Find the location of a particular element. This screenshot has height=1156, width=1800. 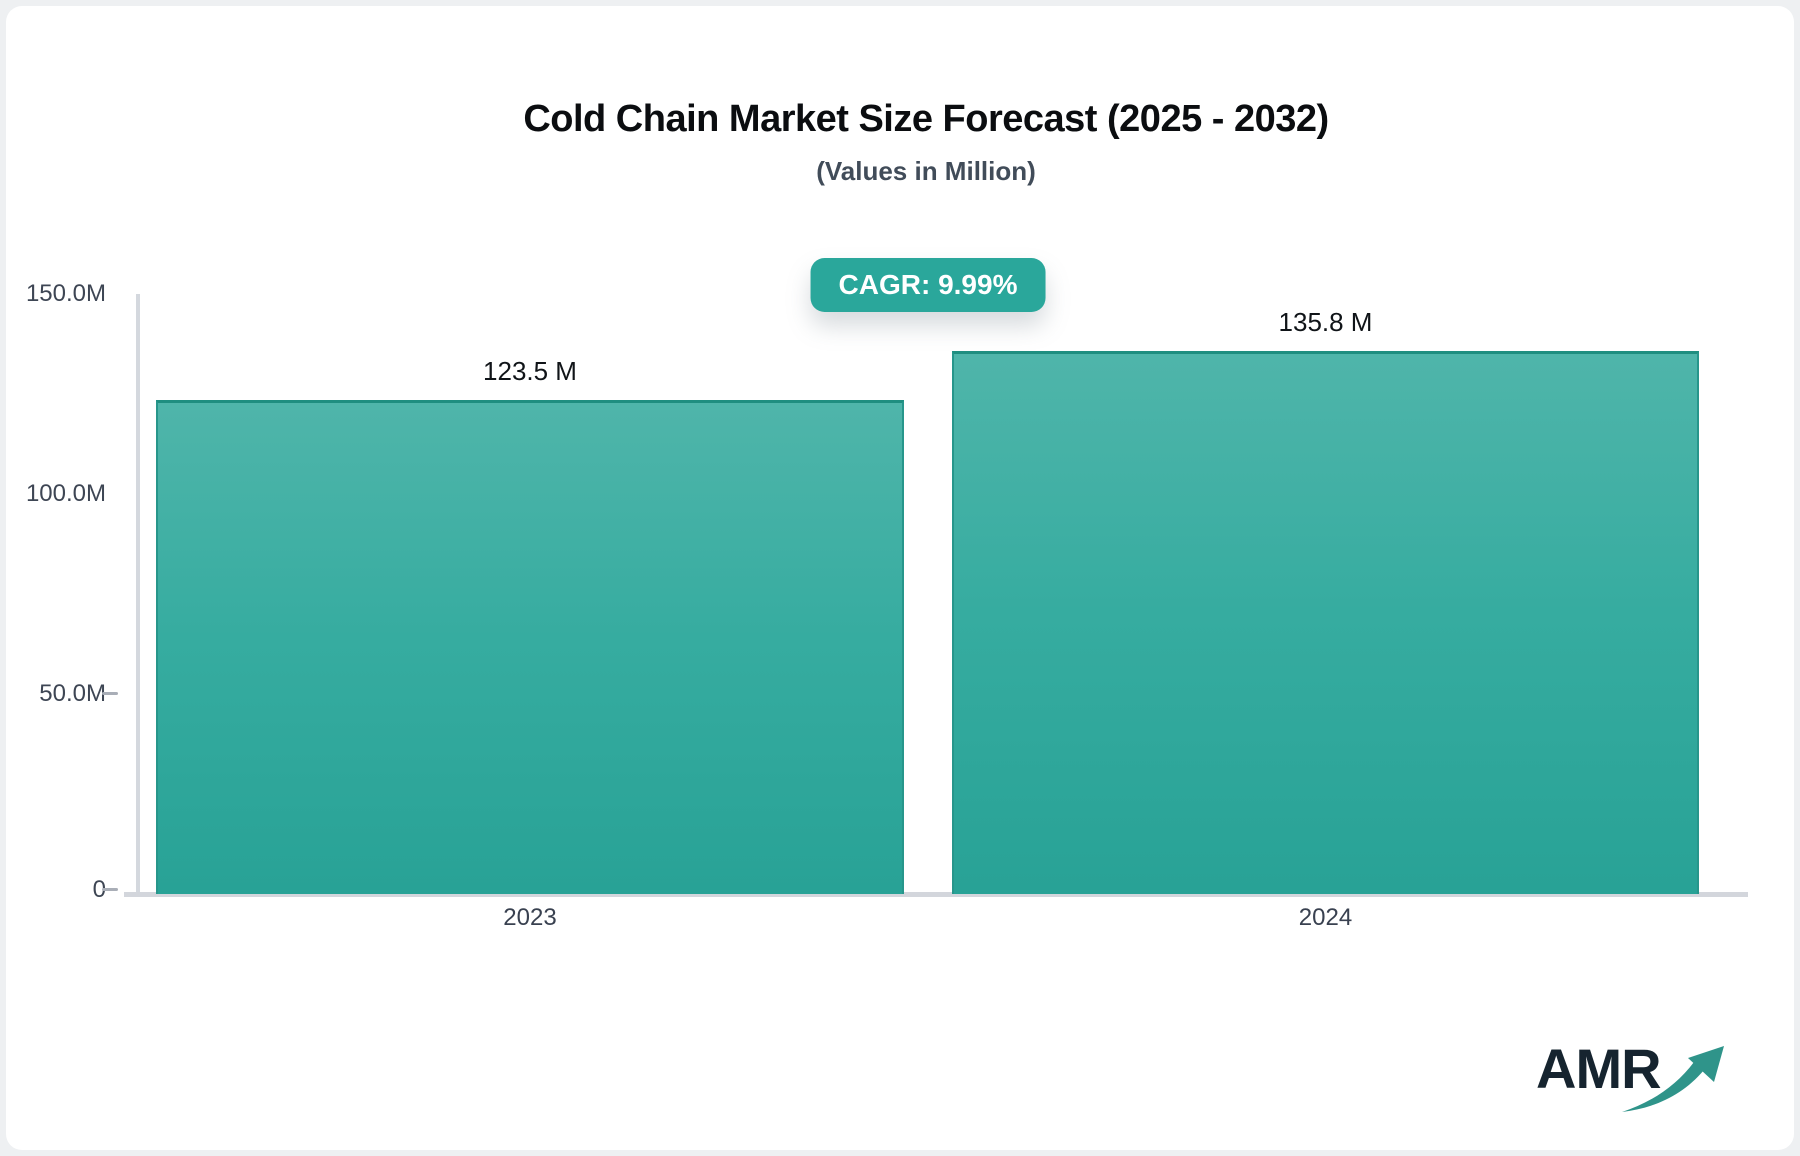

x-axis-line is located at coordinates (936, 894).